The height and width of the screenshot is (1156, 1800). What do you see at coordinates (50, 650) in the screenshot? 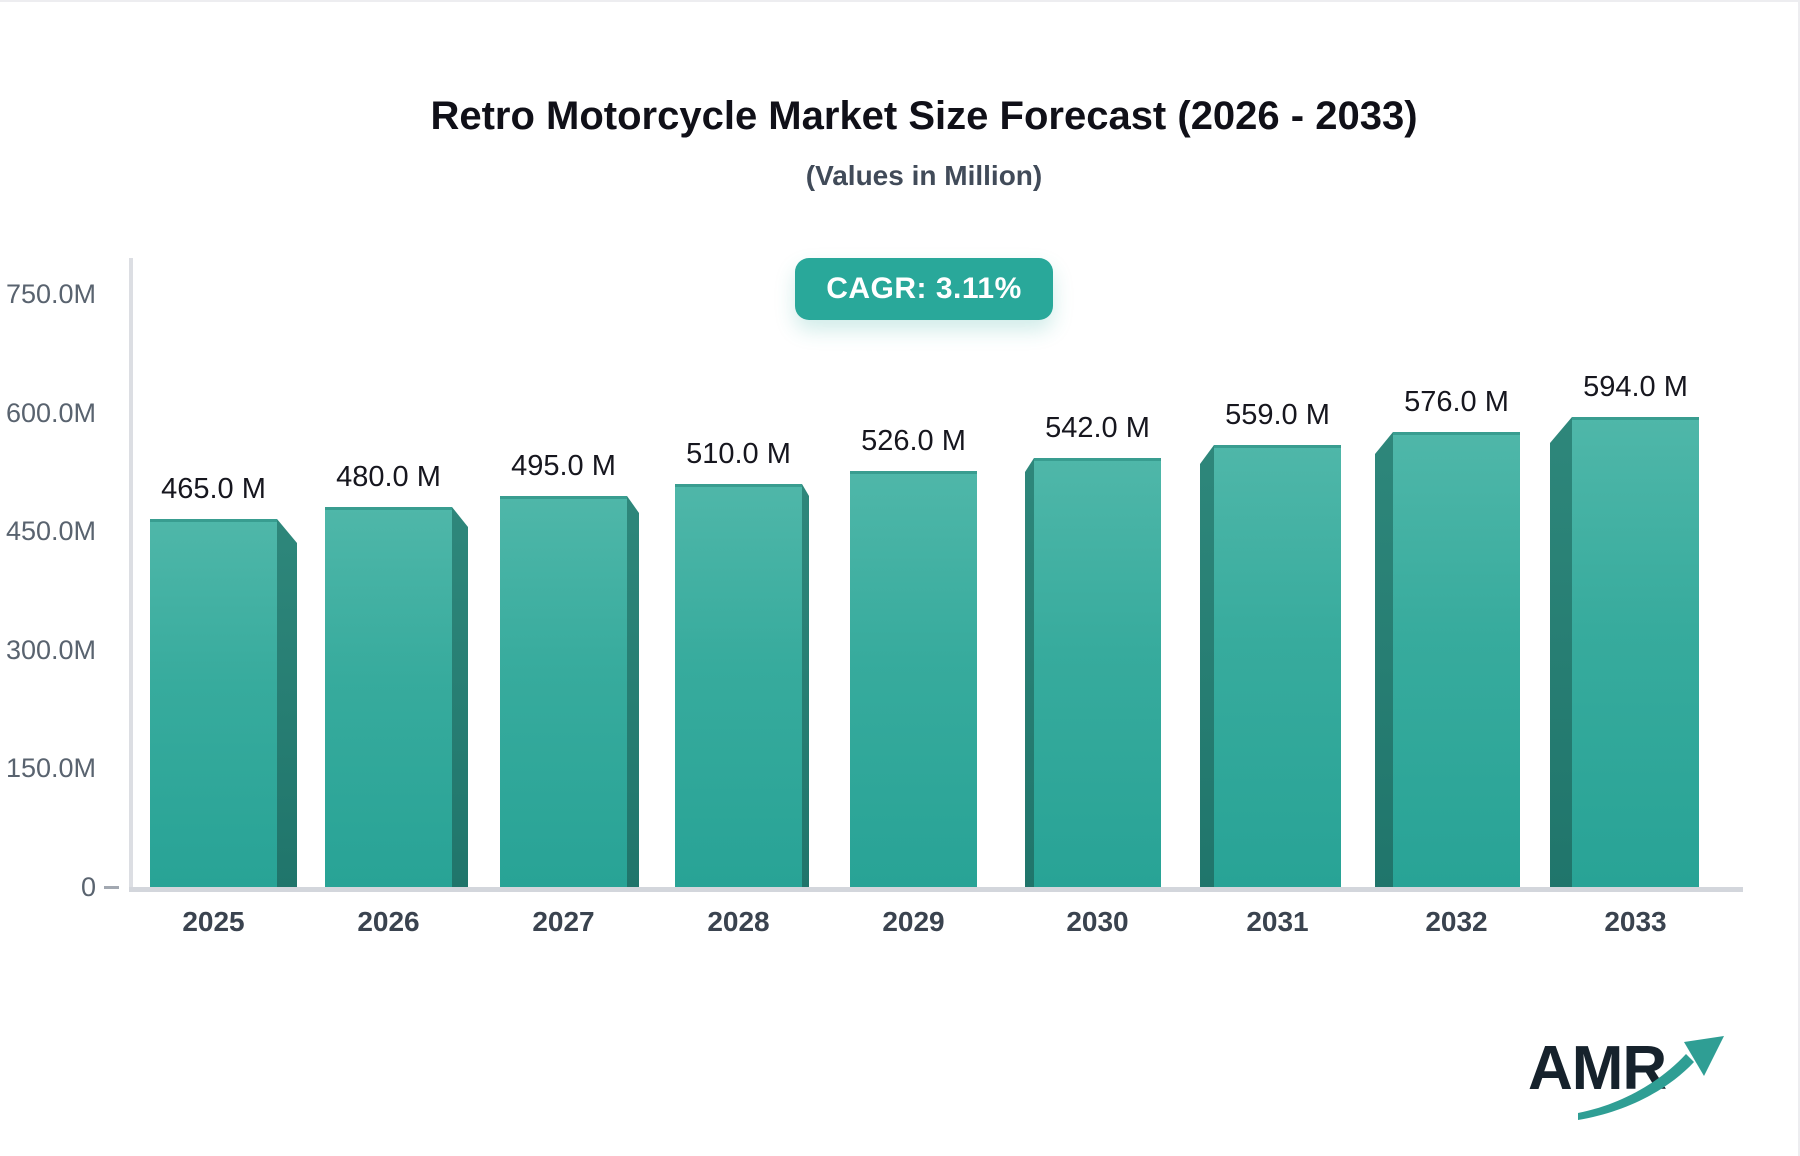
I see `y-tick-label: 300.0M` at bounding box center [50, 650].